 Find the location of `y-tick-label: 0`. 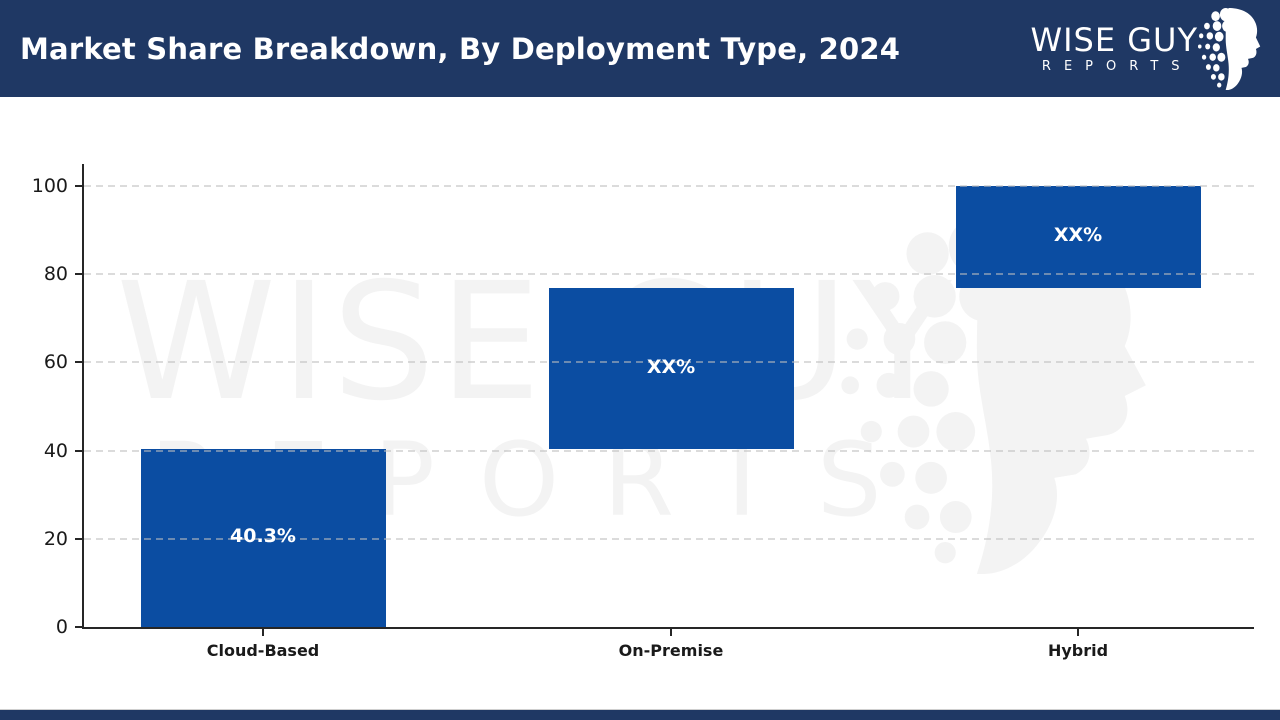

y-tick-label: 0 is located at coordinates (61, 627).